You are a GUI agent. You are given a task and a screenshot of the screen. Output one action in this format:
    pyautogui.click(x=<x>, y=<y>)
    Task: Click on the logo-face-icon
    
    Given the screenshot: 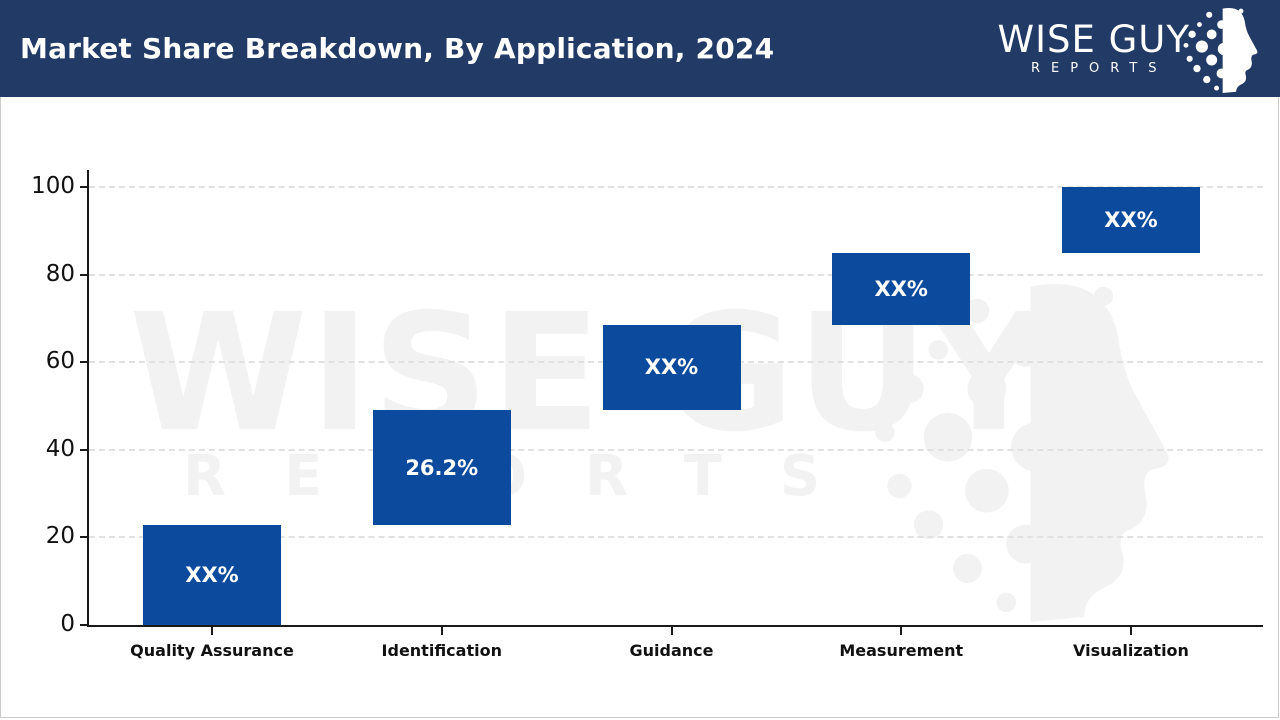 What is the action you would take?
    pyautogui.click(x=1220, y=50)
    